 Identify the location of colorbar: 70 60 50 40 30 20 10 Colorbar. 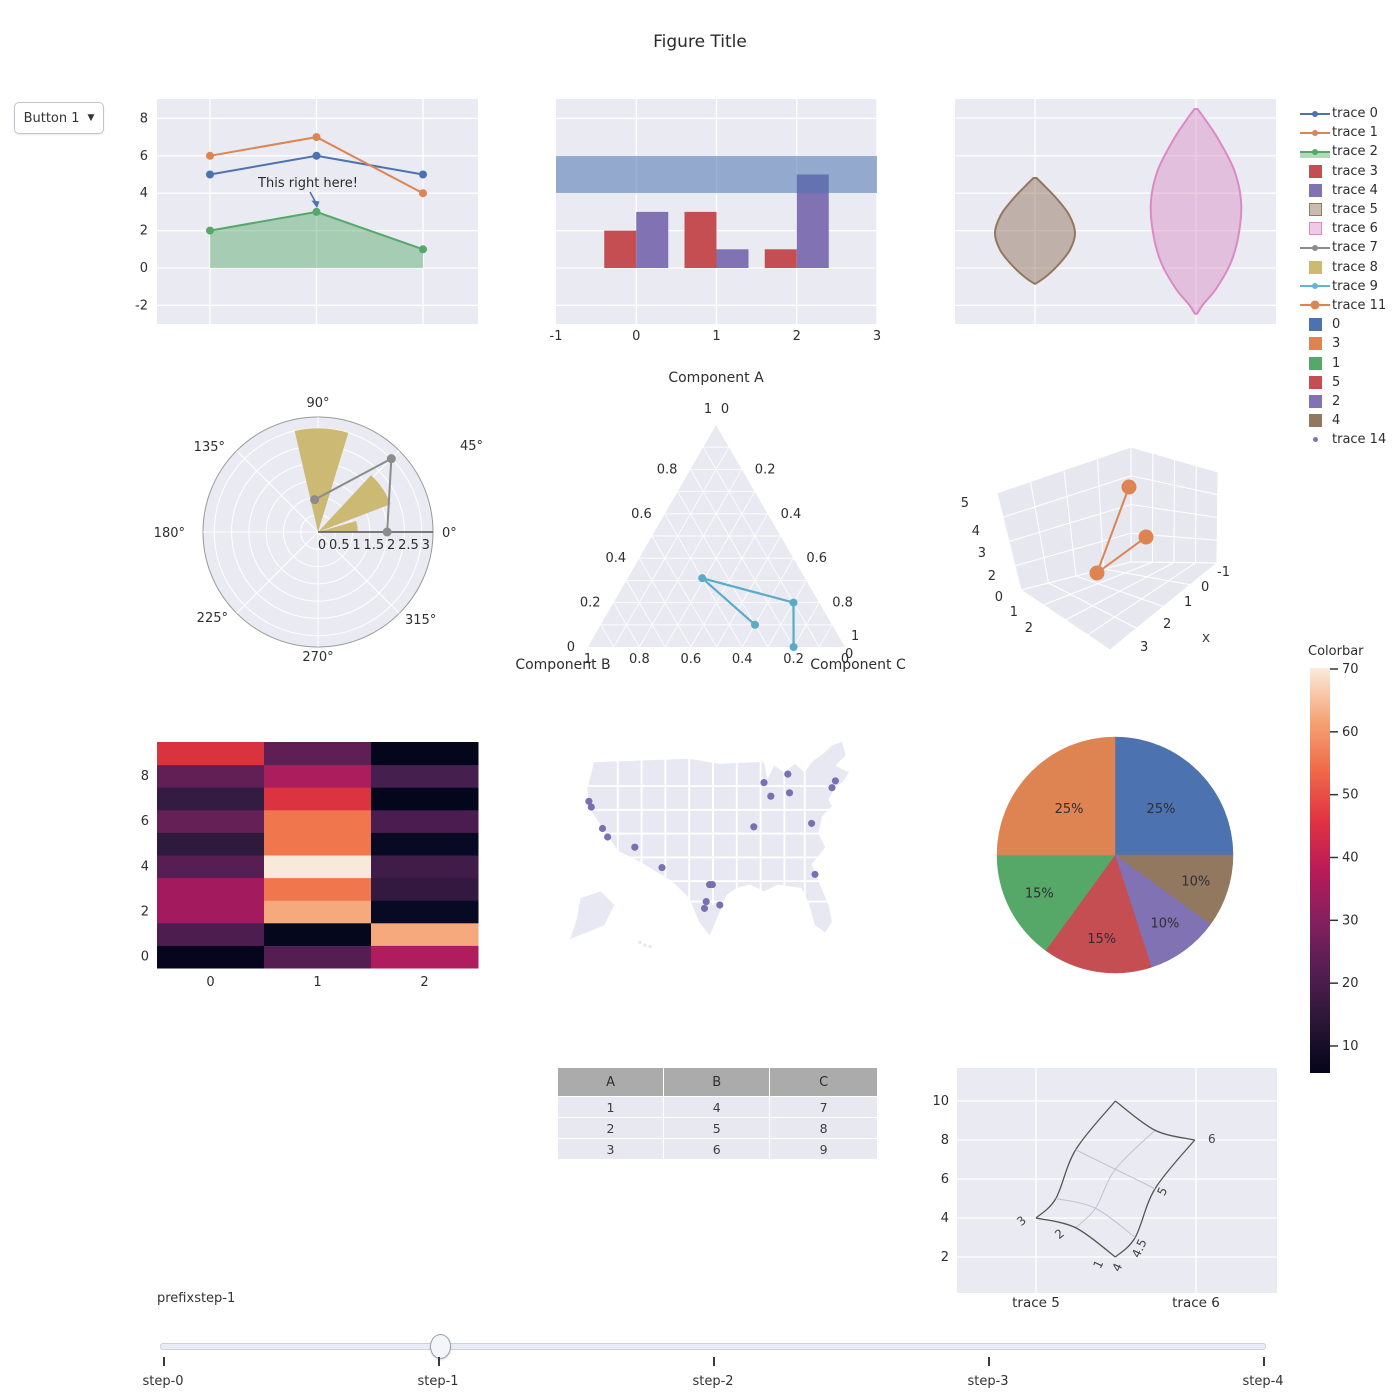
(1336, 858).